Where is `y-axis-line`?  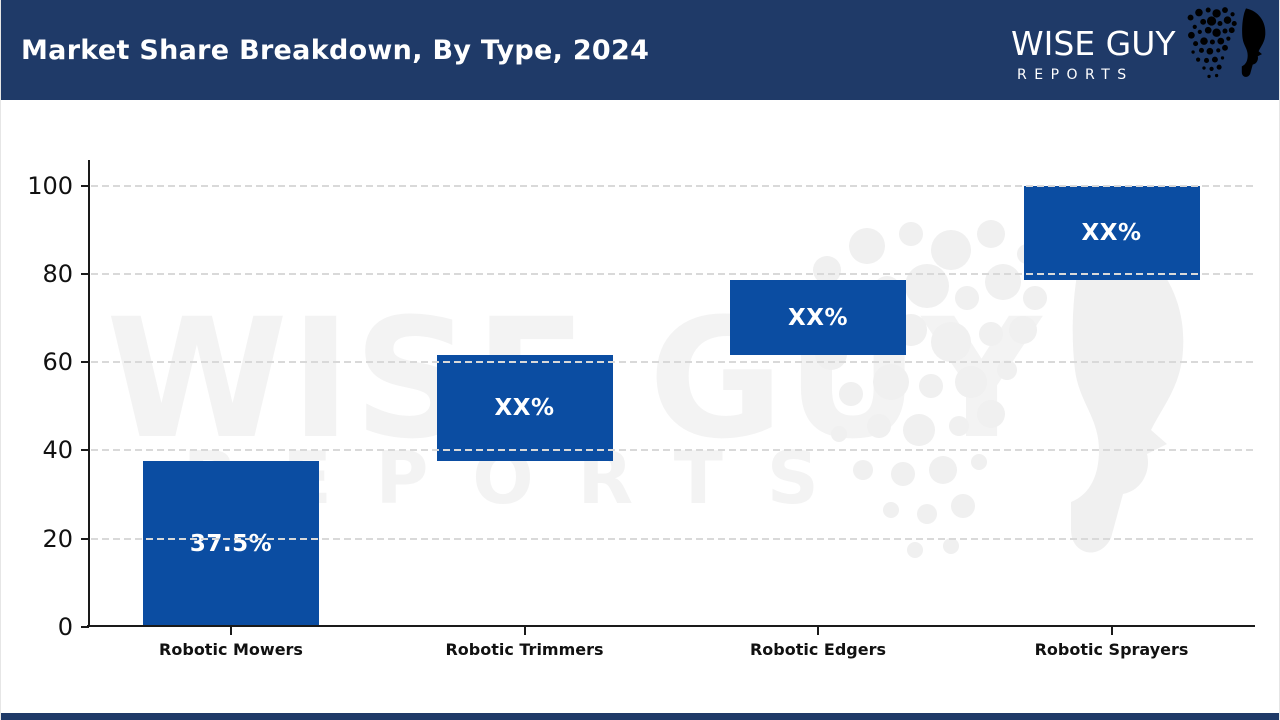 y-axis-line is located at coordinates (89, 393).